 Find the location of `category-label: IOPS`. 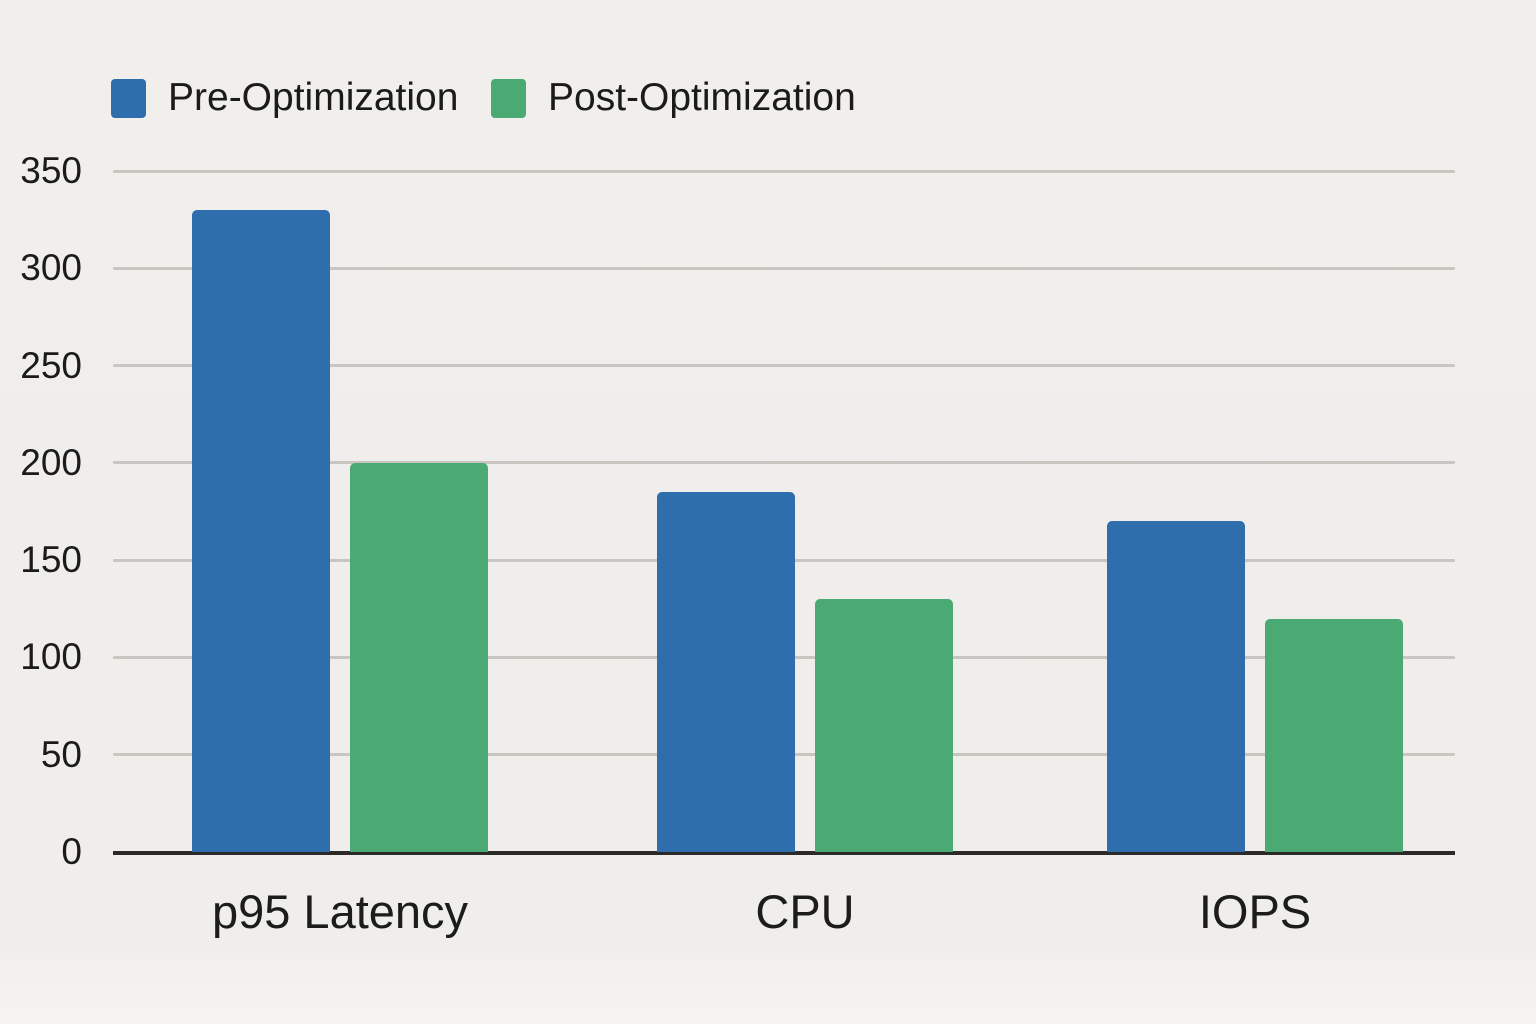

category-label: IOPS is located at coordinates (1255, 911).